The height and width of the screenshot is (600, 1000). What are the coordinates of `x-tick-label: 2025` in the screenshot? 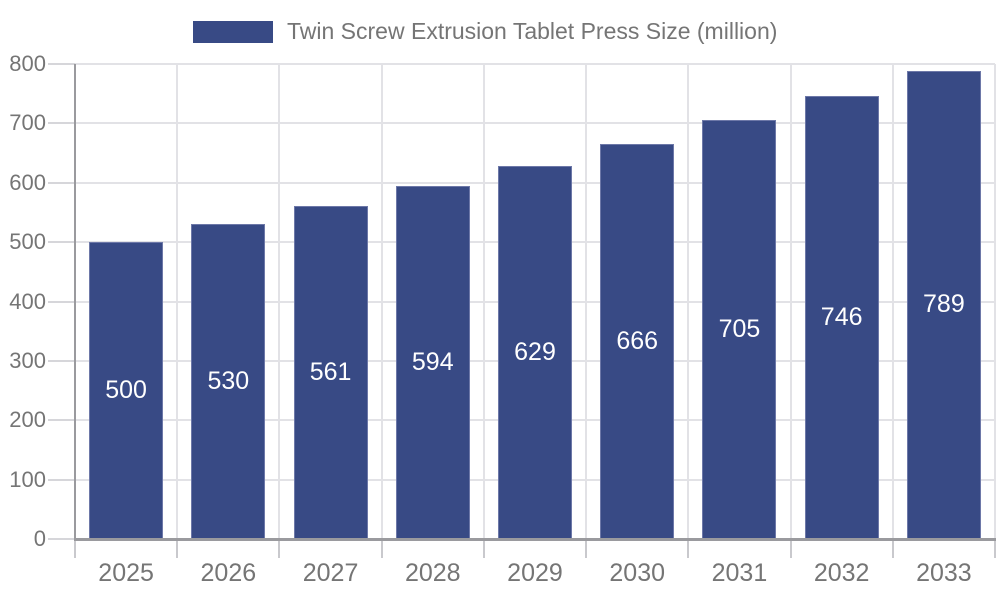 It's located at (126, 573).